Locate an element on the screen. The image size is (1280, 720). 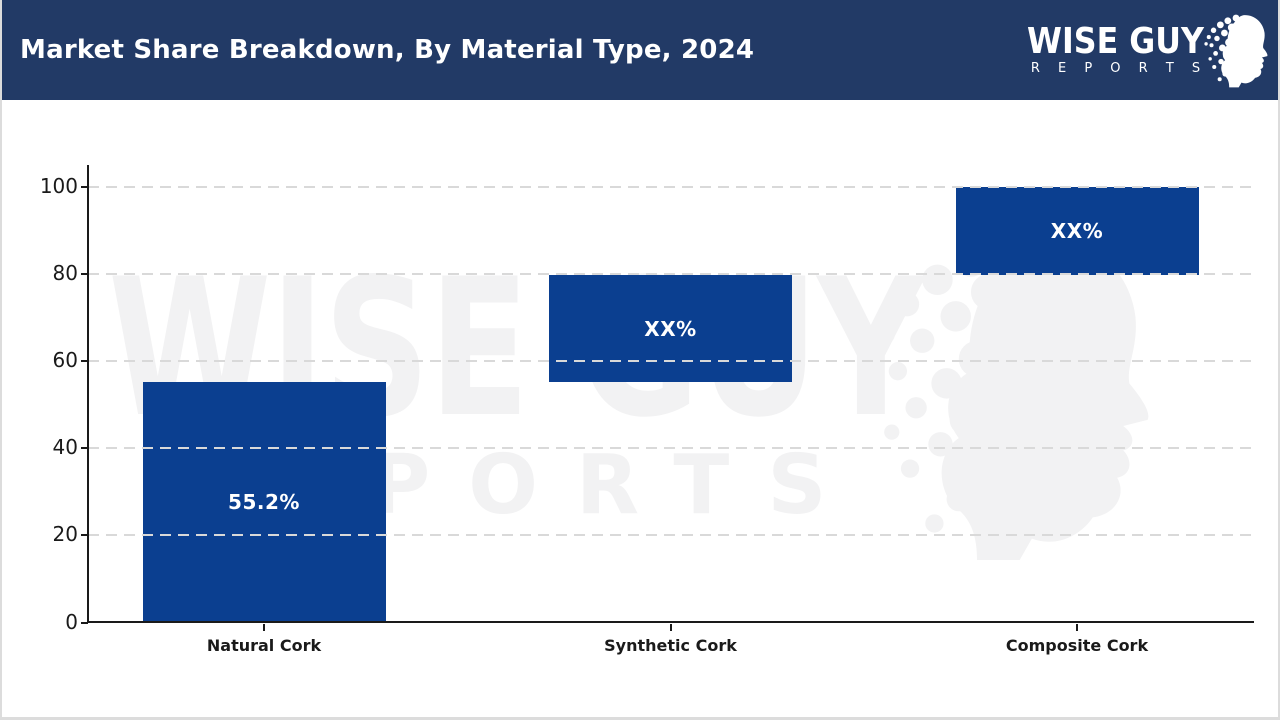
x-tick-label-0: Natural Cork is located at coordinates (264, 645).